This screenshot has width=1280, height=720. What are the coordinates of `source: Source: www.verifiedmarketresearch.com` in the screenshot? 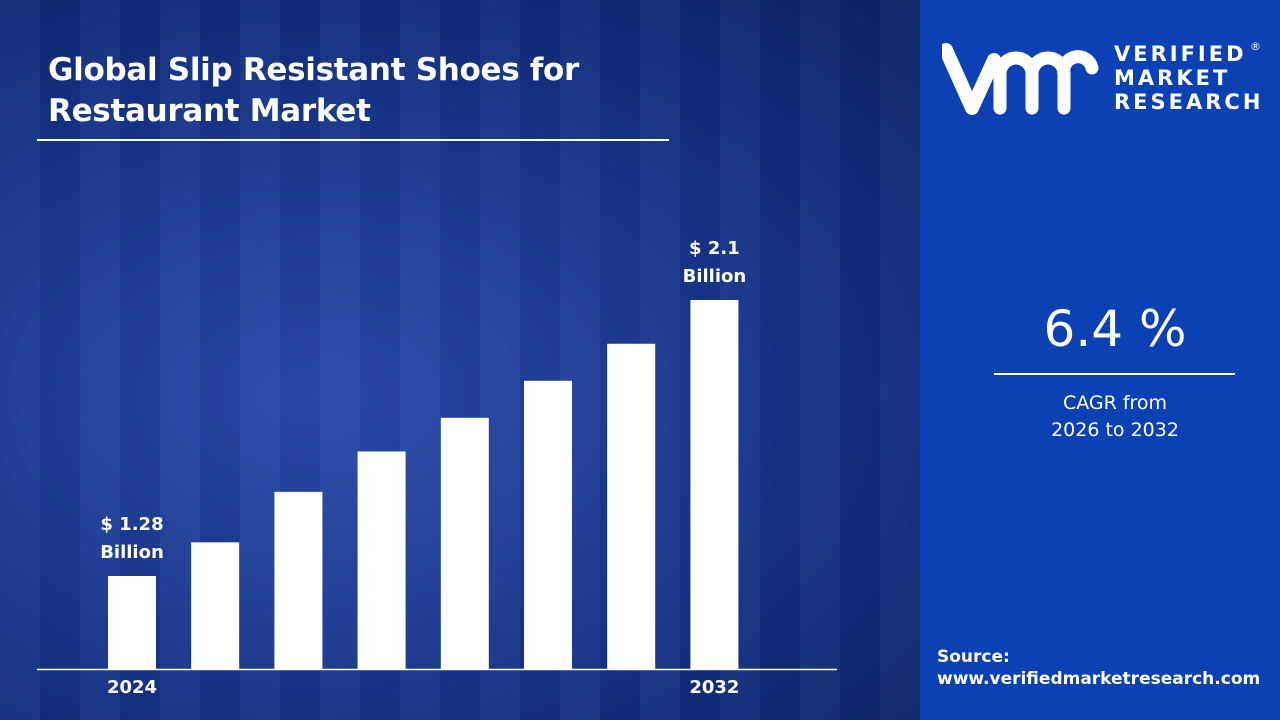 It's located at (1098, 668).